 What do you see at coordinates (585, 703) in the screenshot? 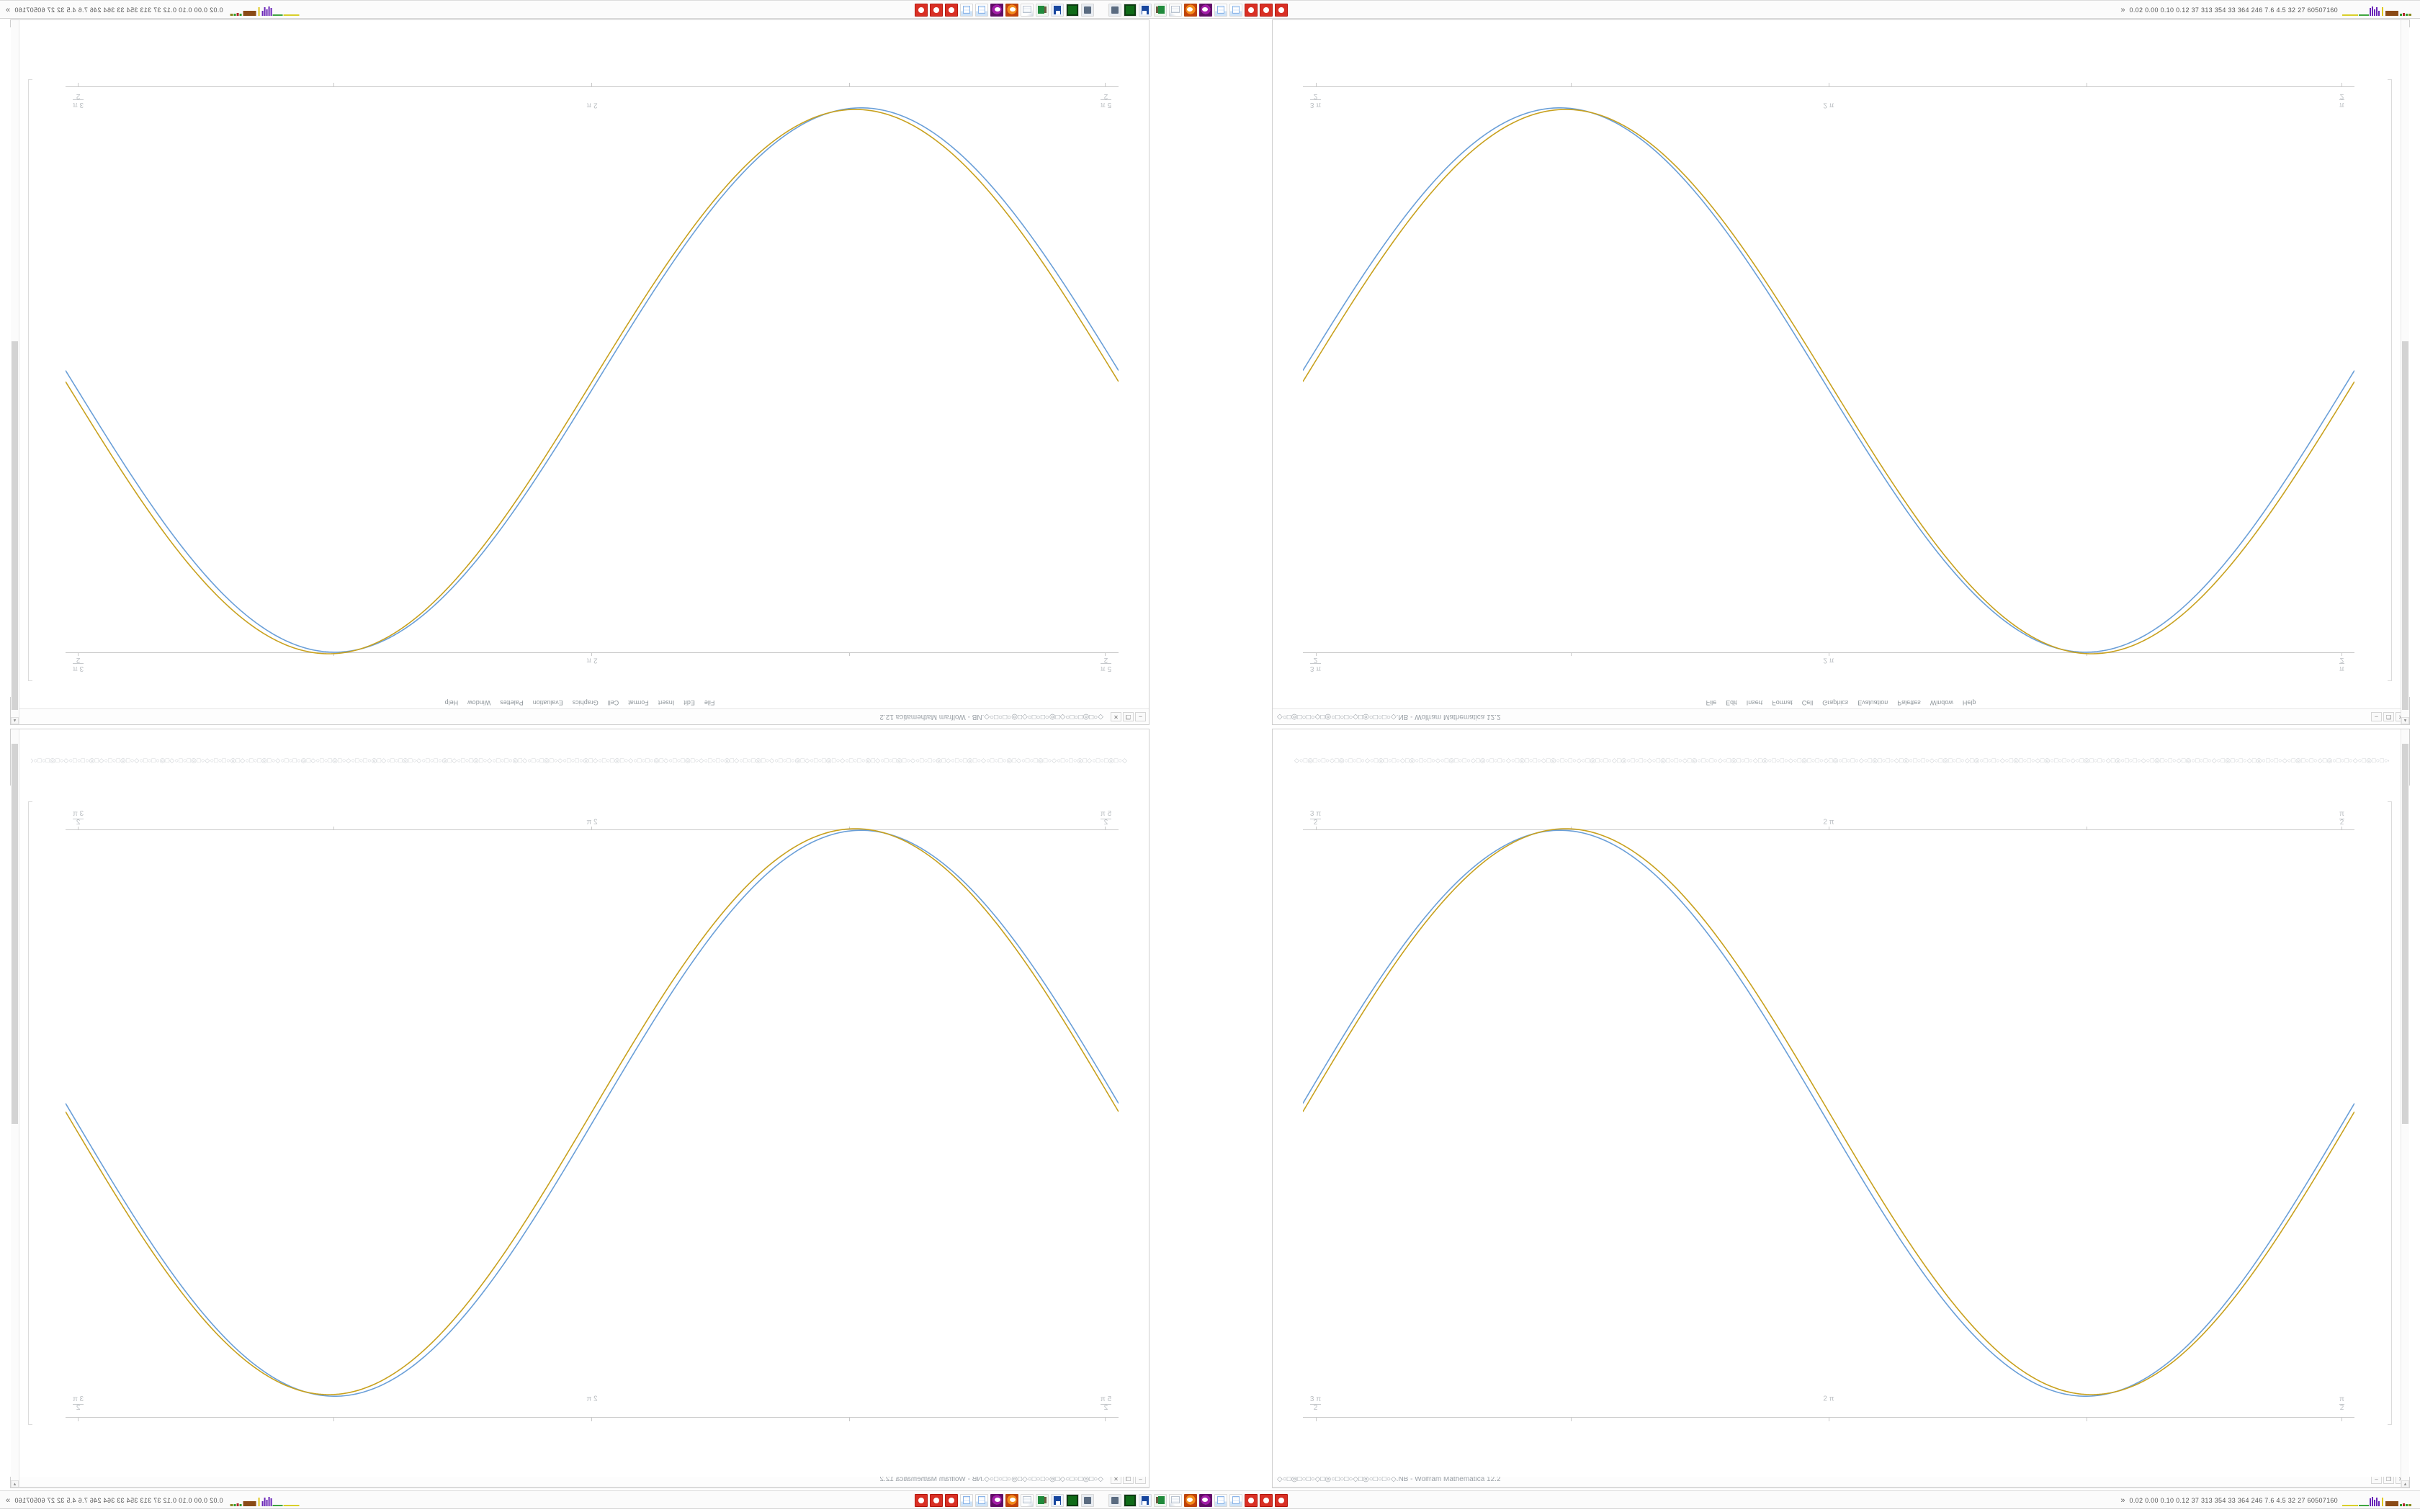
I see `menu-item-graphics: Graphics` at bounding box center [585, 703].